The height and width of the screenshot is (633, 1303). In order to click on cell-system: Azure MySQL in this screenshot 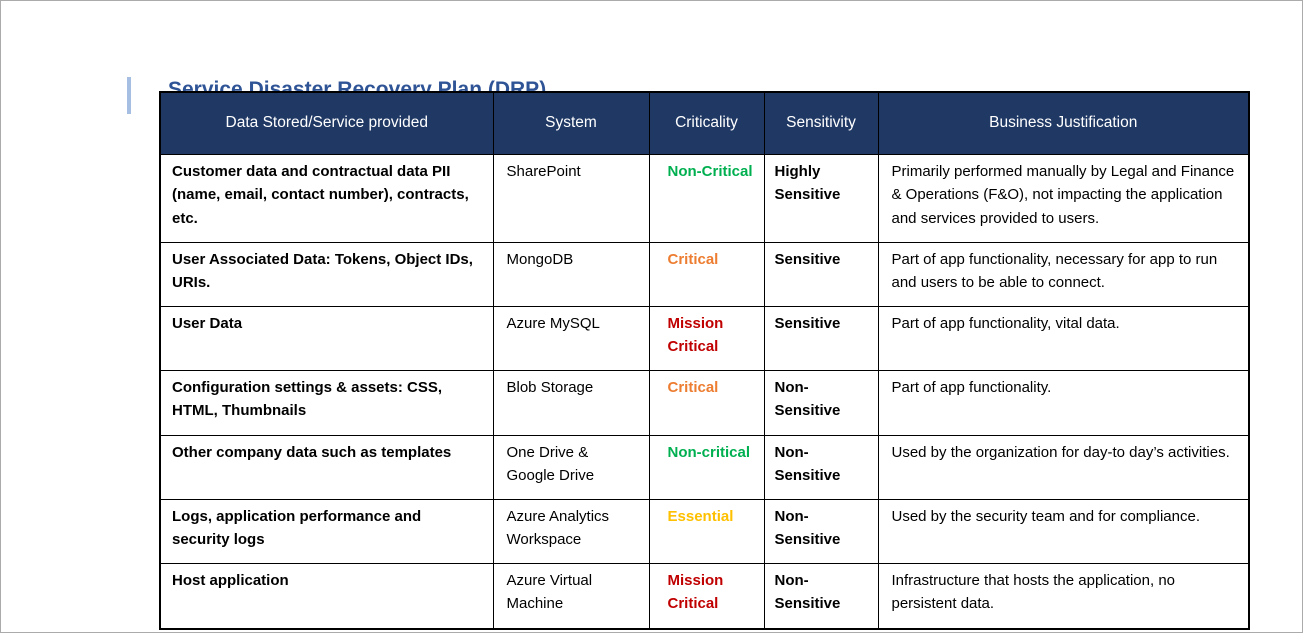, I will do `click(571, 338)`.